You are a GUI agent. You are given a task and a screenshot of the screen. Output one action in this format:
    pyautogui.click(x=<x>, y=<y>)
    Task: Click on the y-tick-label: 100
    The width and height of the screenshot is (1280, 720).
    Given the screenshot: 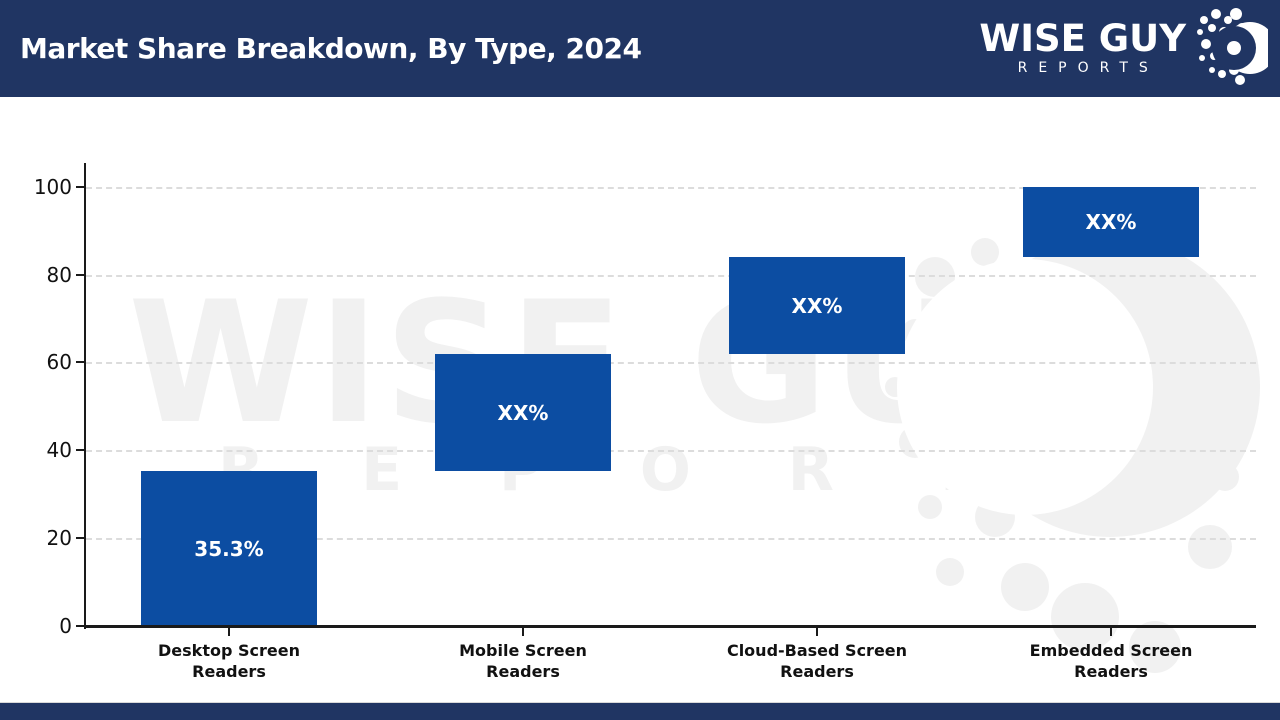 What is the action you would take?
    pyautogui.click(x=52, y=187)
    